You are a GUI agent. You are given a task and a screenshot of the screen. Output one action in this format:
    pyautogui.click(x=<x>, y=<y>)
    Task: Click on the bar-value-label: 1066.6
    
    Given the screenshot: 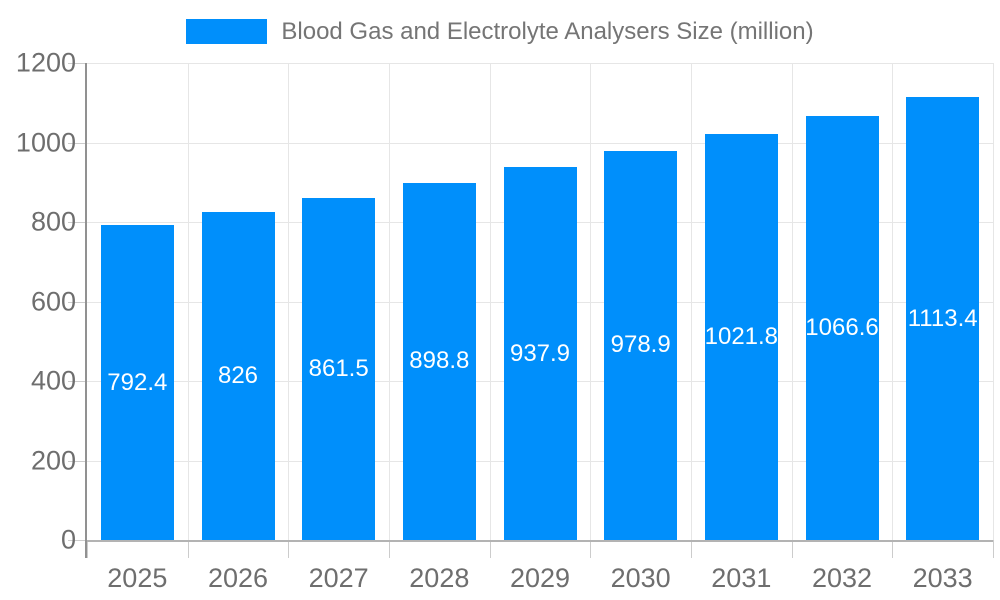 What is the action you would take?
    pyautogui.click(x=842, y=327)
    